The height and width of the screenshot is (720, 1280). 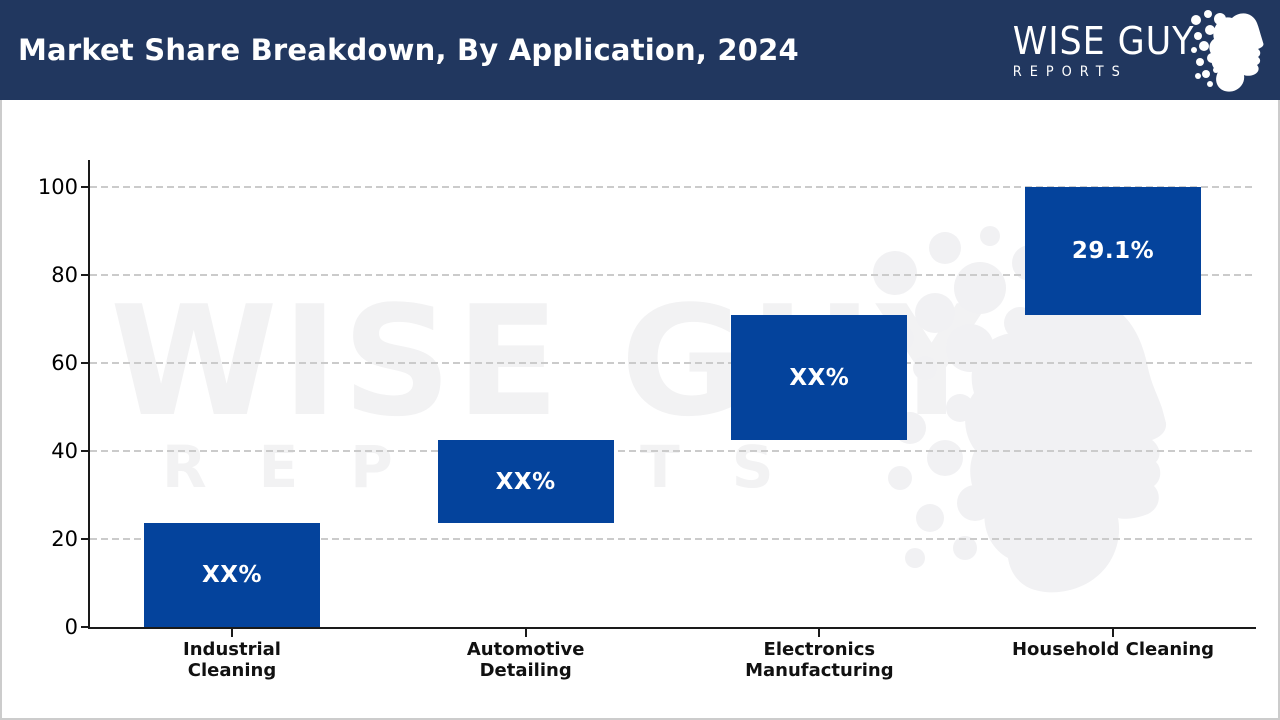 I want to click on bar-household-cleaning: 29.1%, so click(x=1113, y=251).